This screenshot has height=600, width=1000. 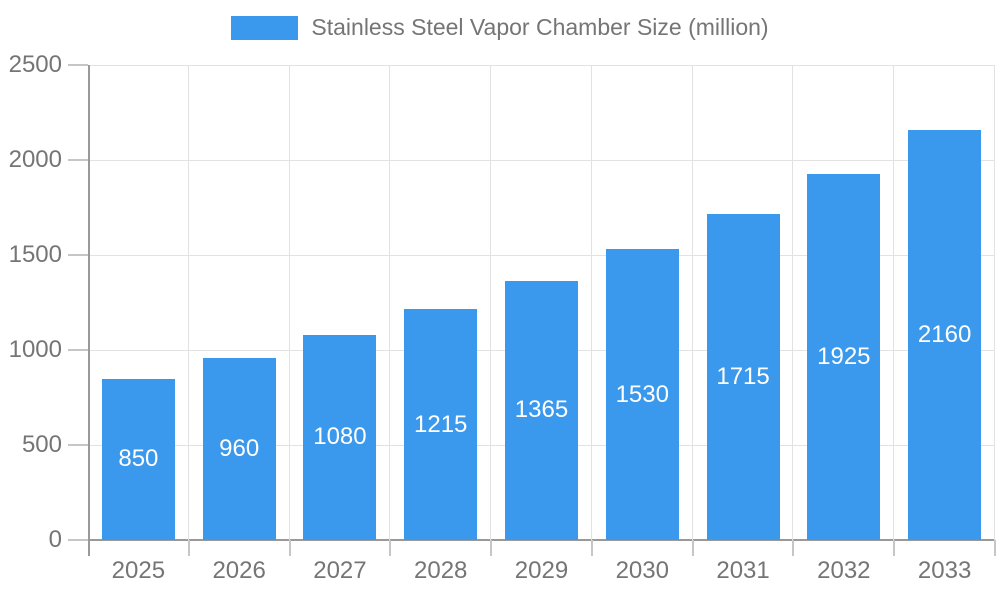 I want to click on y-tick-label: 1500, so click(x=35, y=254).